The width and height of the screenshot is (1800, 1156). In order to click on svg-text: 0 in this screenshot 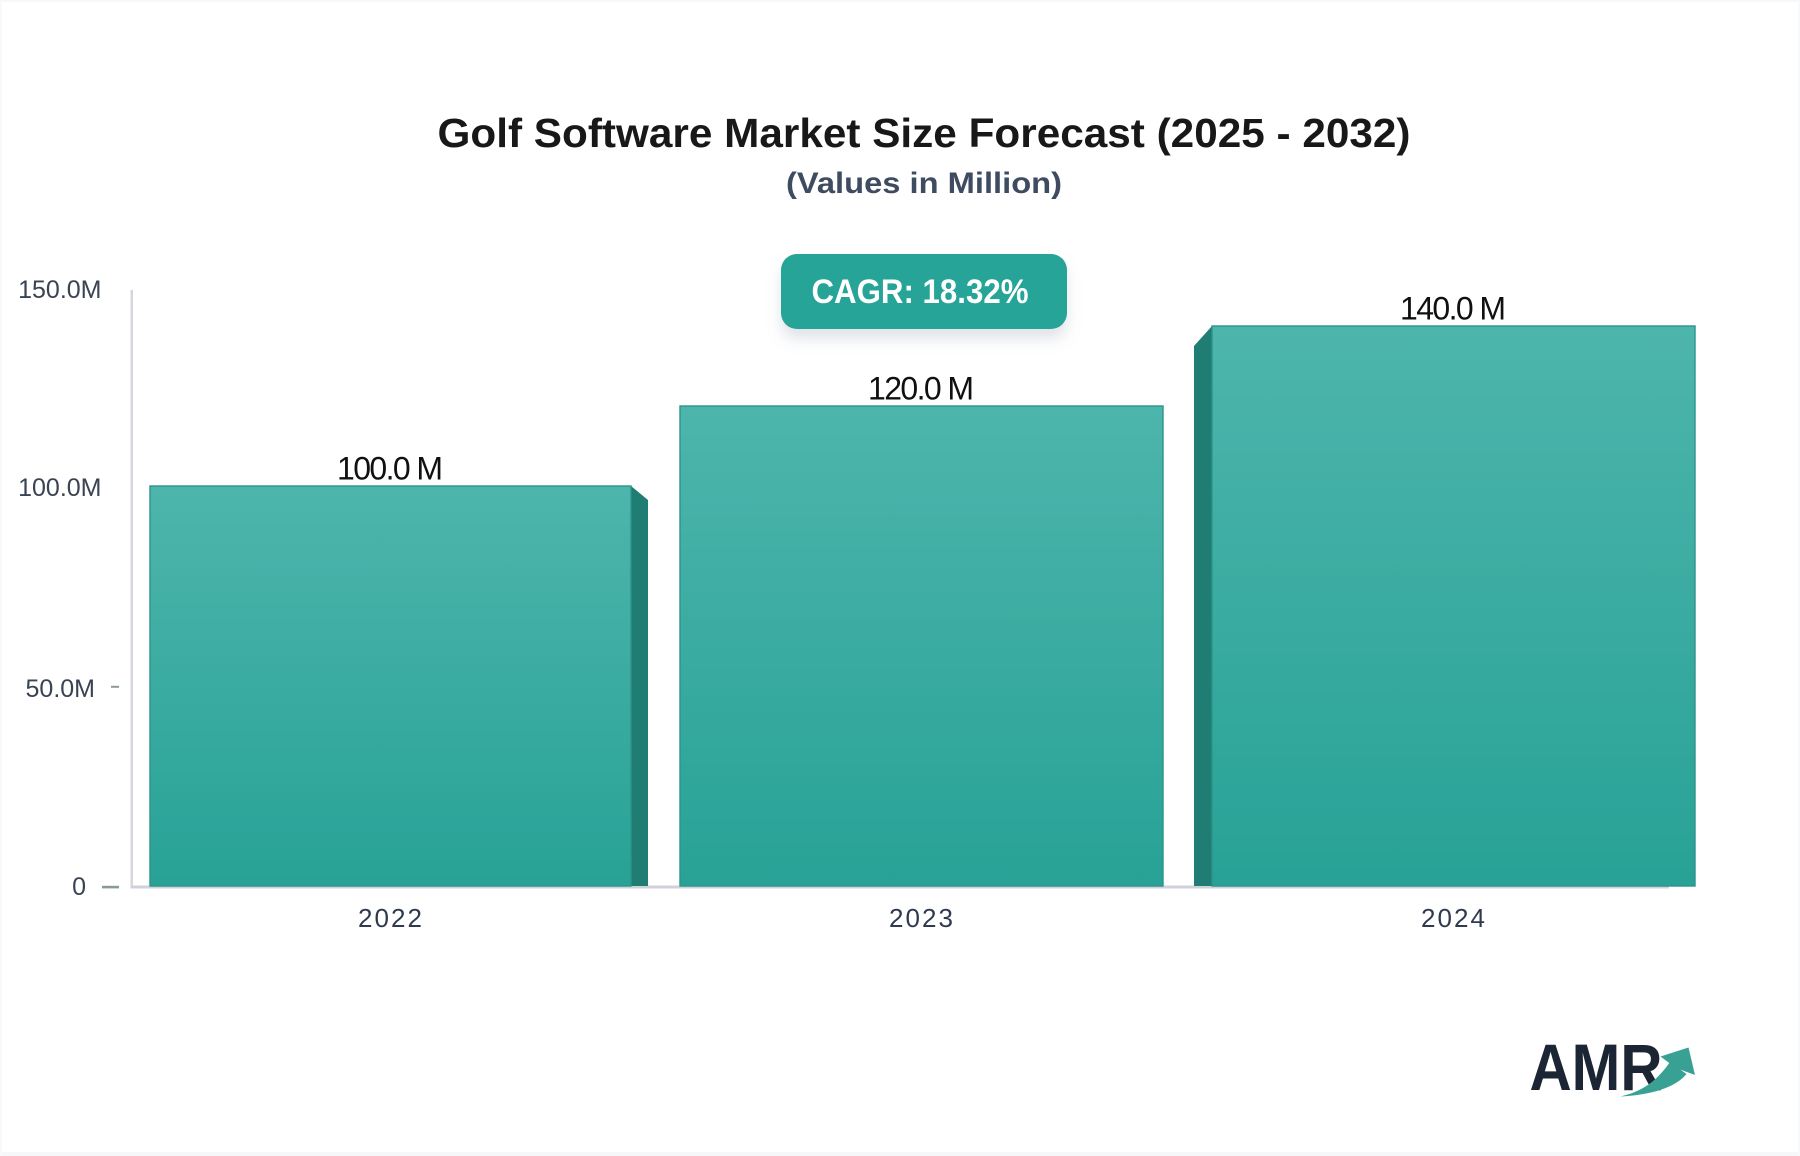, I will do `click(79, 887)`.